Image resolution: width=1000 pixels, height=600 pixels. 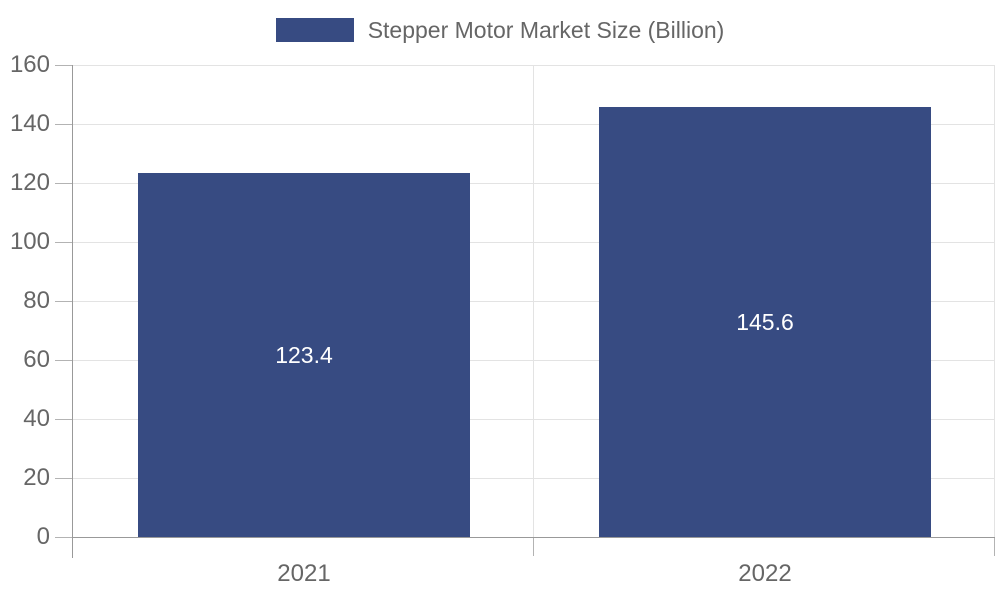 I want to click on x-axis-line, so click(x=533, y=537).